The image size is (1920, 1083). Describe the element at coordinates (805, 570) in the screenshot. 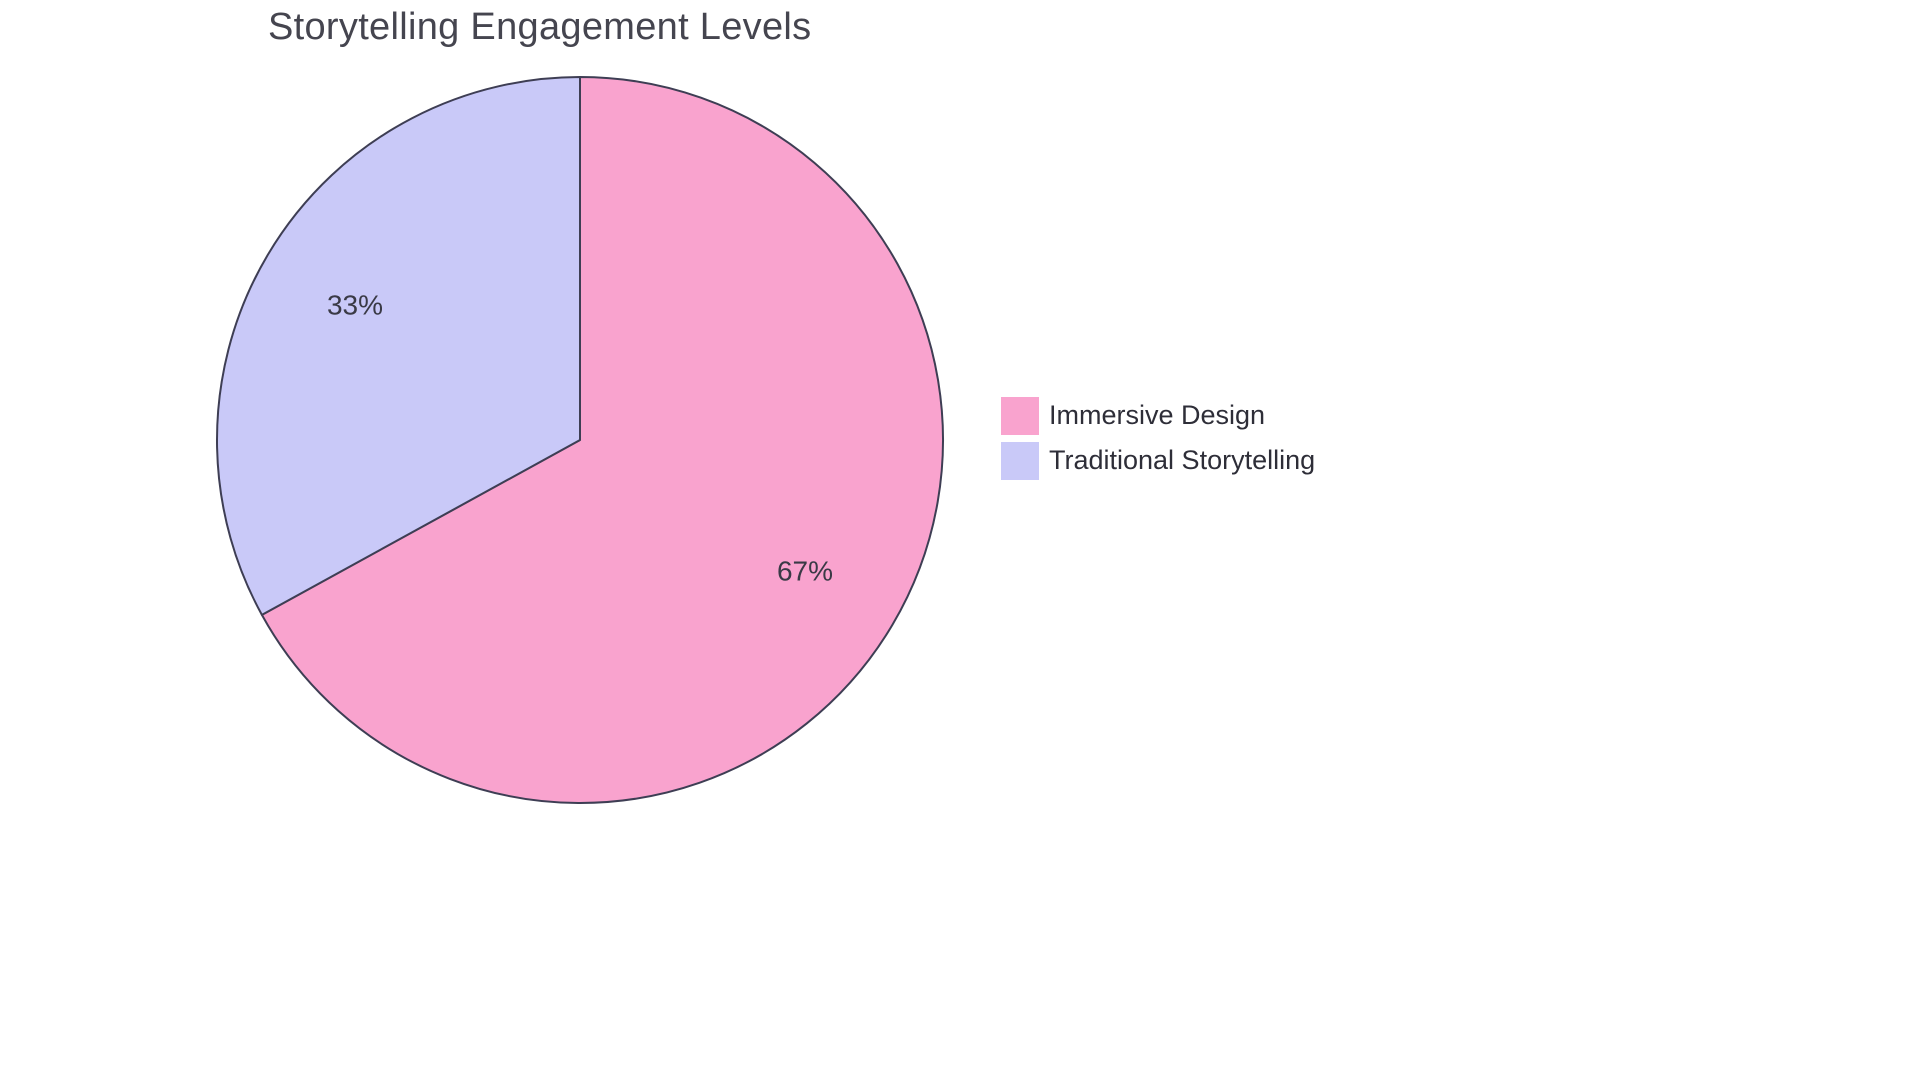

I see `slice-percent-label-immersive-design: 67%` at that location.